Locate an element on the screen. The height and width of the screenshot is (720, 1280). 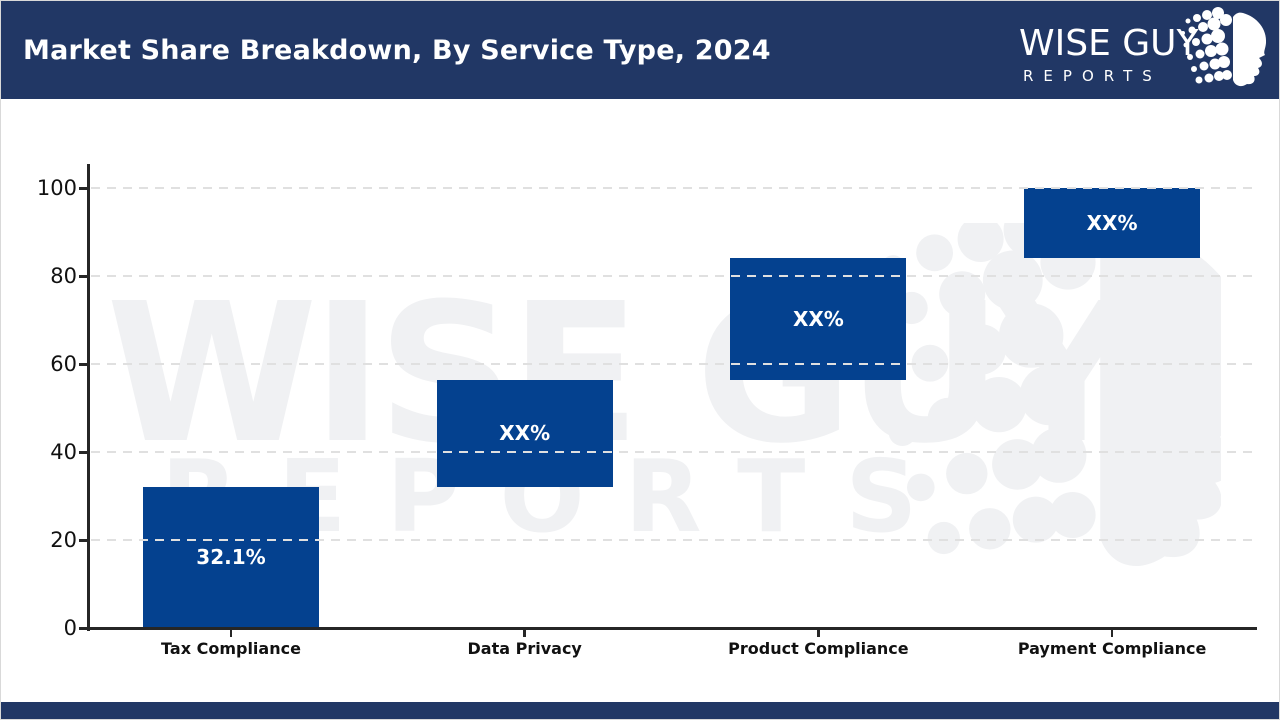
y-axis-tick-label: 60 is located at coordinates (63, 364).